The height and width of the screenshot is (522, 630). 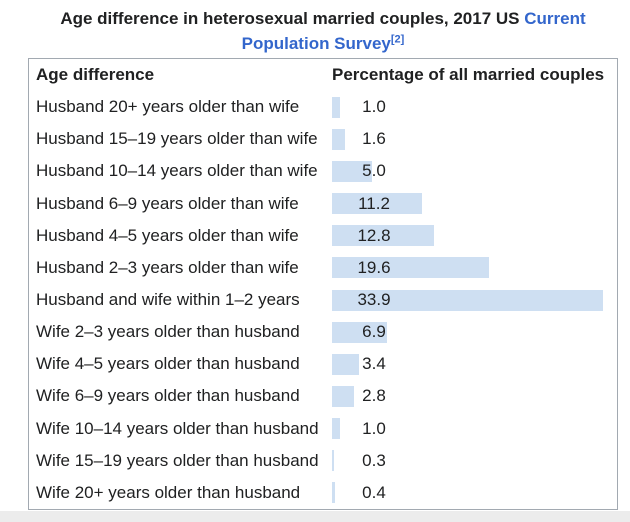 What do you see at coordinates (167, 203) in the screenshot?
I see `age-difference-label: Husband 6–9 years older than wife` at bounding box center [167, 203].